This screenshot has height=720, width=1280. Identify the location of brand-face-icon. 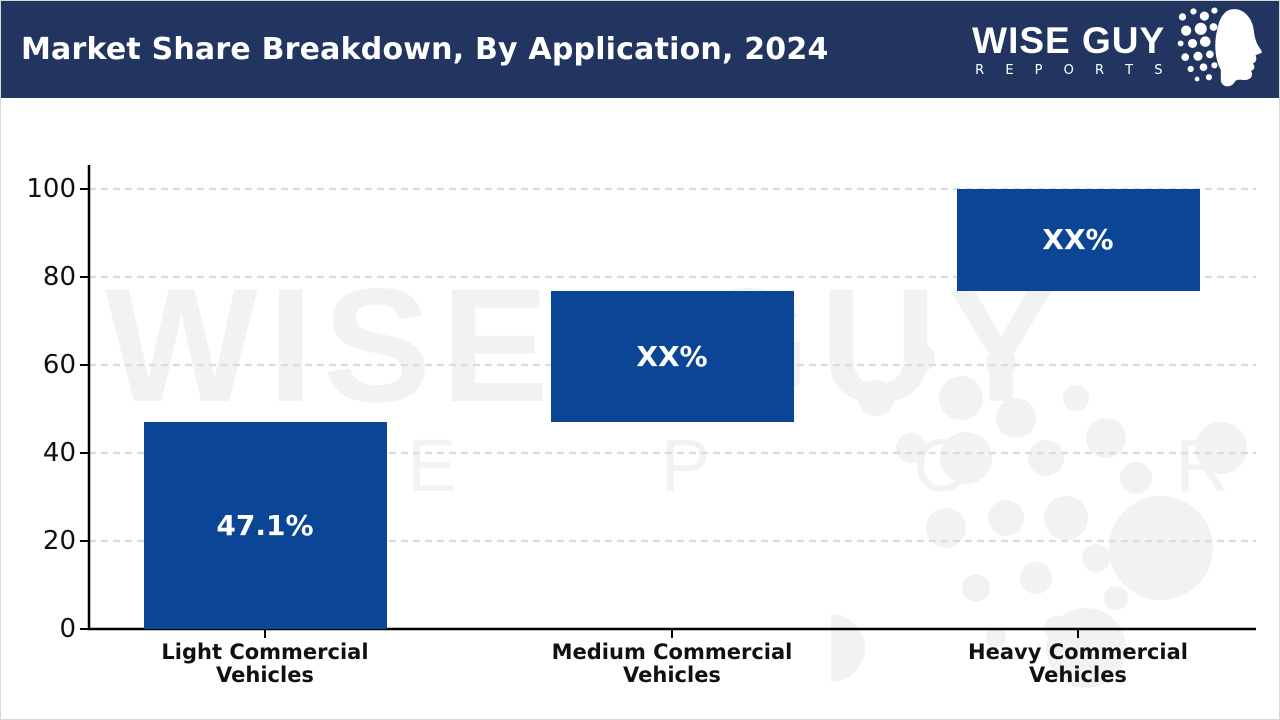
(1219, 50).